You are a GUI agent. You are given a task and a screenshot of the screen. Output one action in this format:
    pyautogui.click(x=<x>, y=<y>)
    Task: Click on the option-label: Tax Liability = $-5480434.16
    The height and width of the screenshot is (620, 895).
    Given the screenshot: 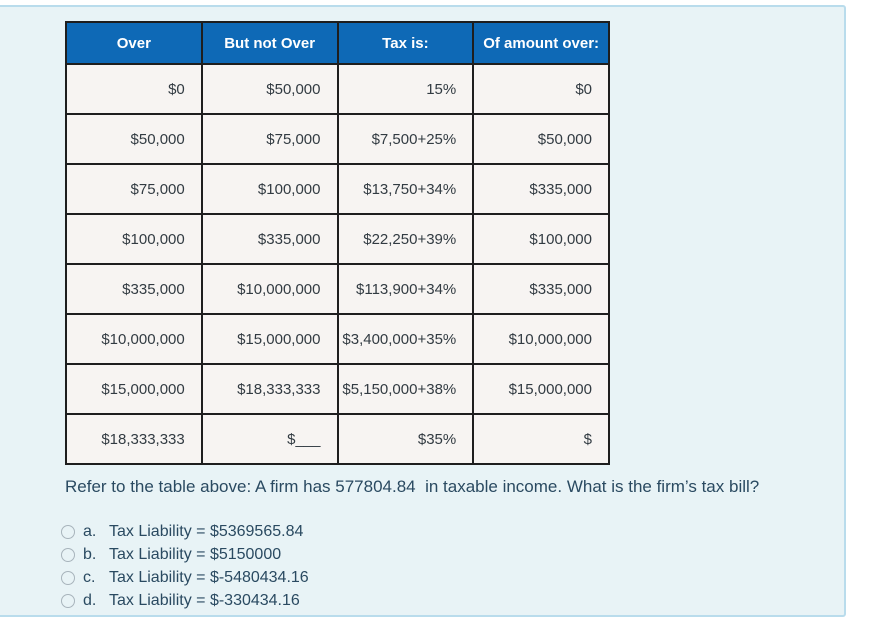 What is the action you would take?
    pyautogui.click(x=209, y=577)
    